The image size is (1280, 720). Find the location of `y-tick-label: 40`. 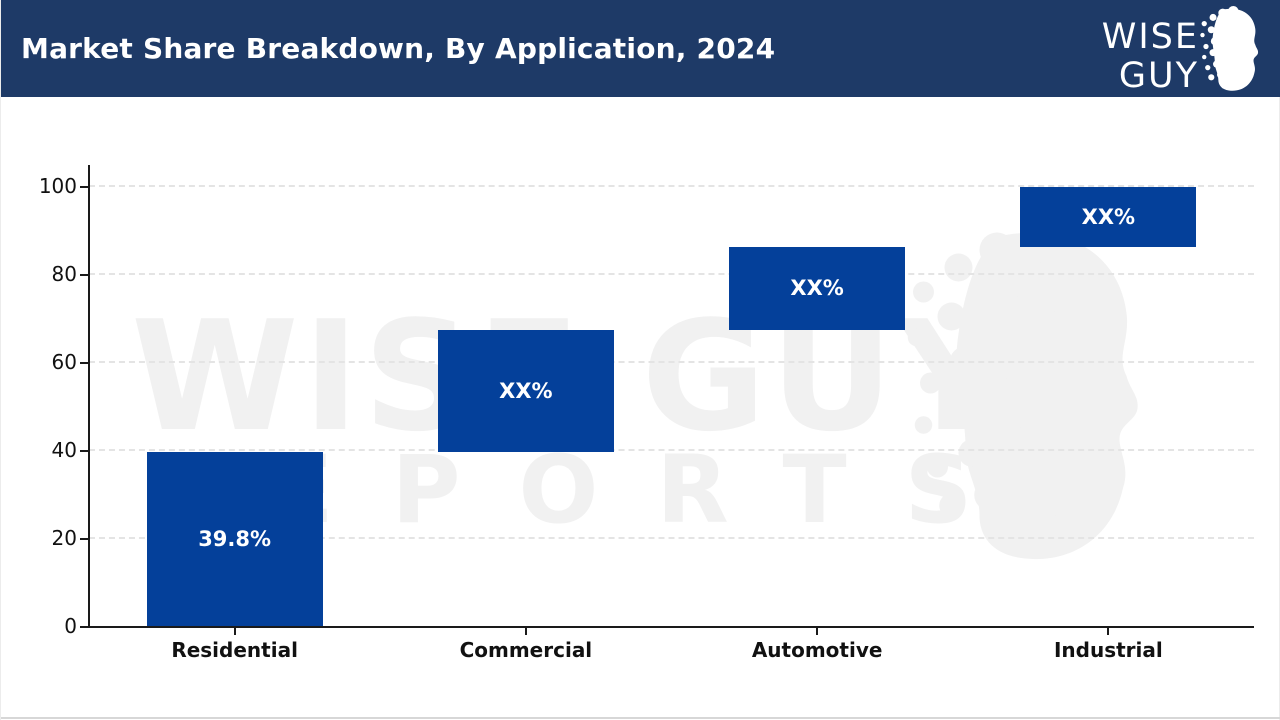

y-tick-label: 40 is located at coordinates (64, 450).